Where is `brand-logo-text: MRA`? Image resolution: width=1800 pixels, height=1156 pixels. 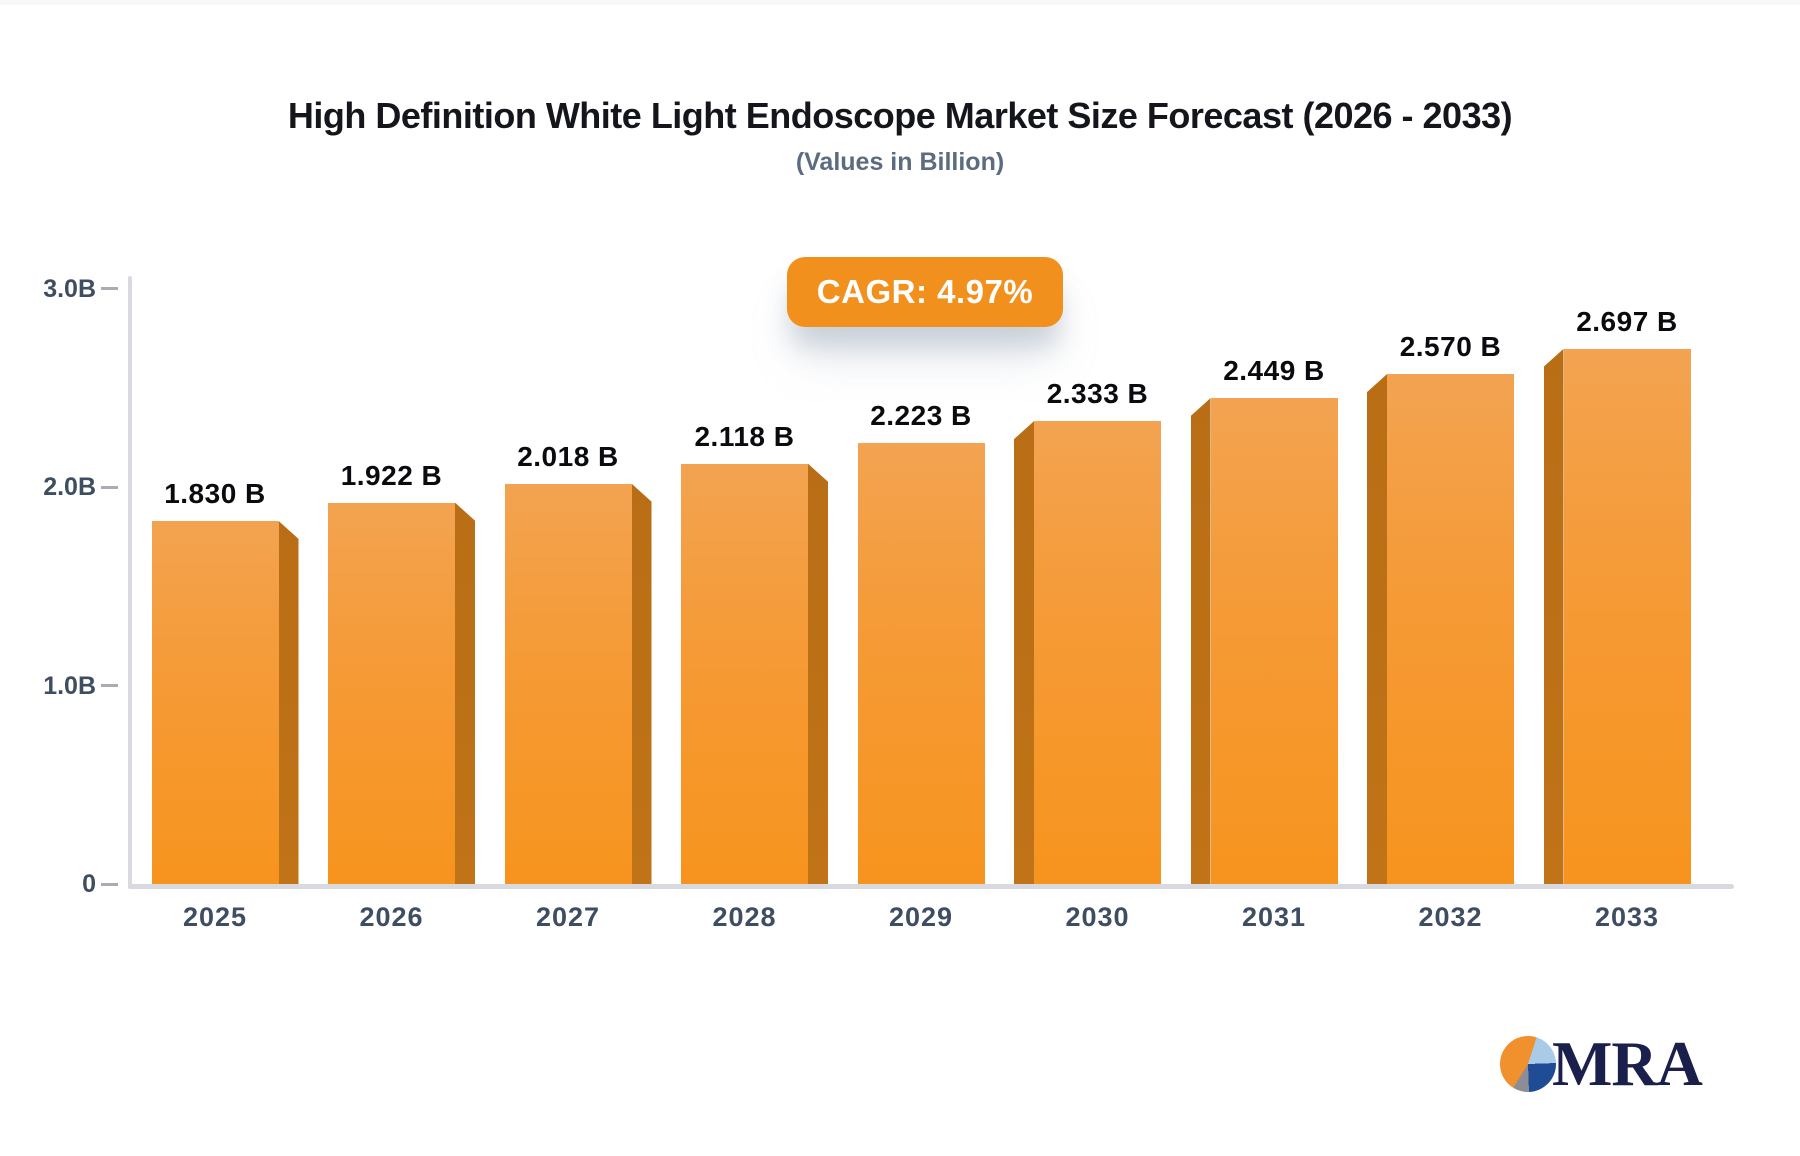 brand-logo-text: MRA is located at coordinates (1627, 1063).